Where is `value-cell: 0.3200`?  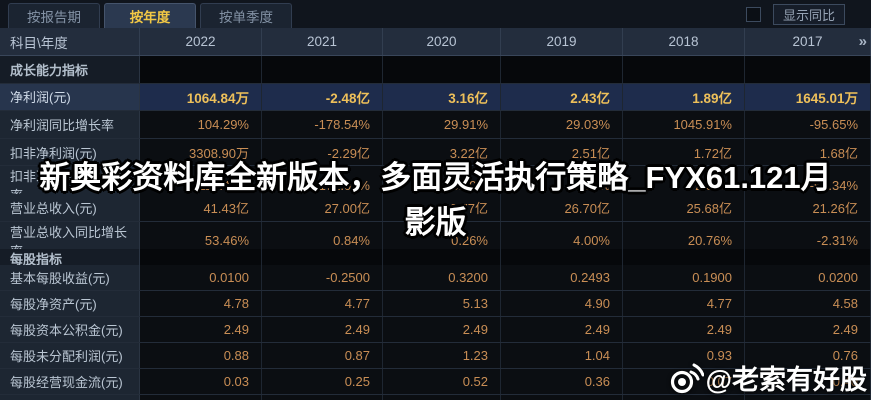
value-cell: 0.3200 is located at coordinates (442, 278).